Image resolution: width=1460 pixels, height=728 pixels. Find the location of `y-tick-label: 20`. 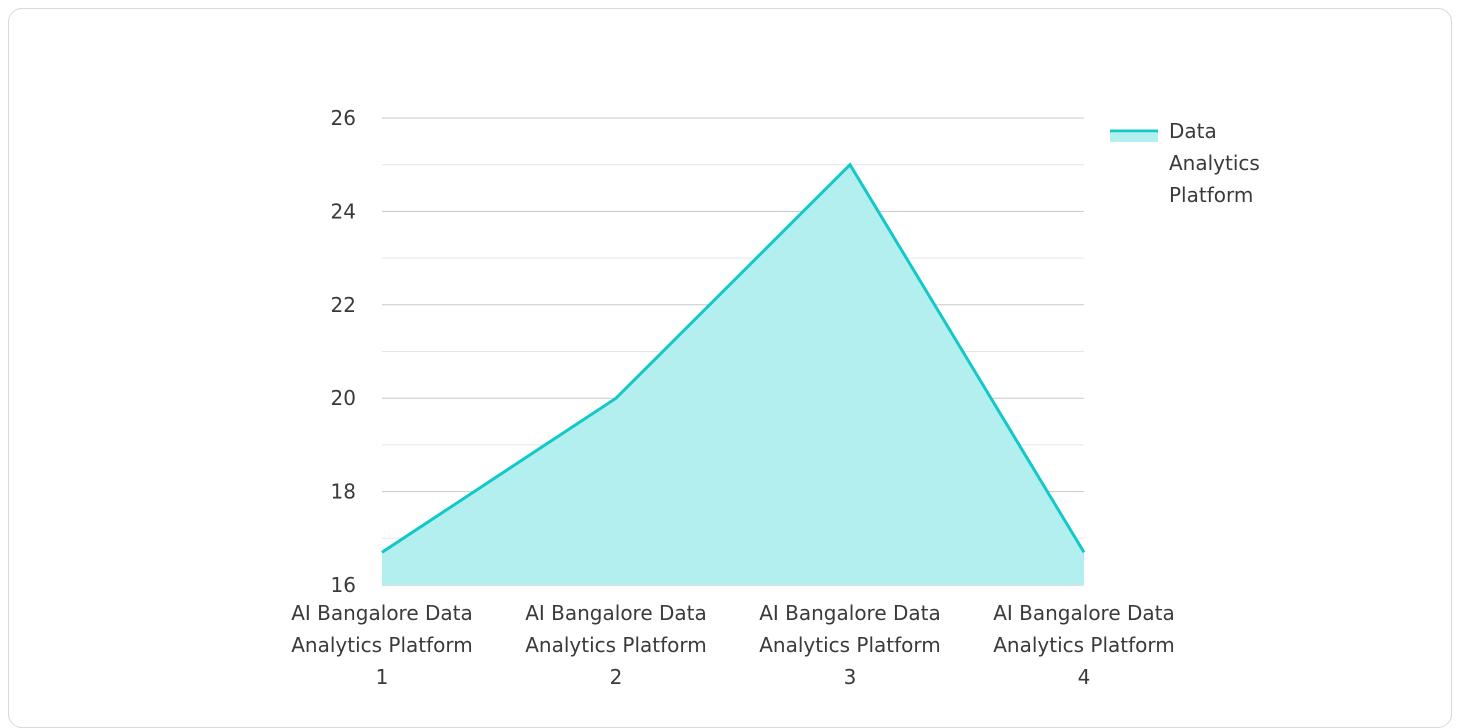

y-tick-label: 20 is located at coordinates (343, 398).